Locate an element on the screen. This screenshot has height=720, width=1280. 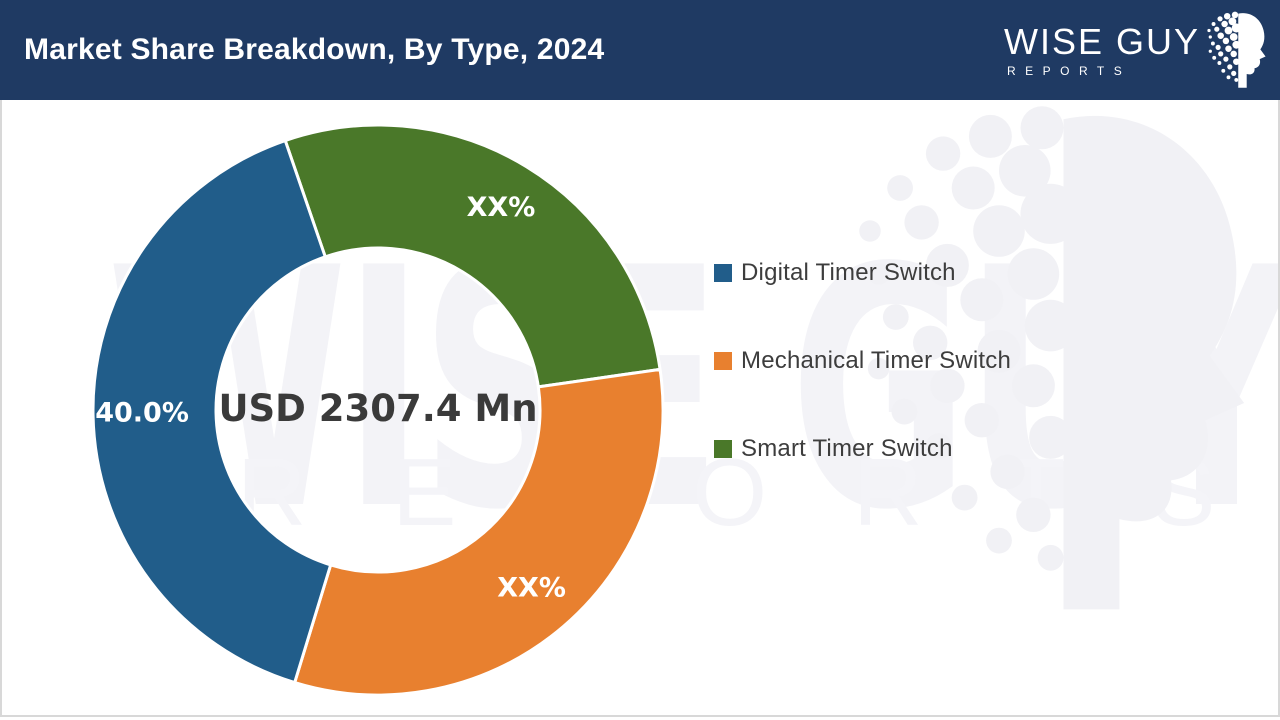
donut-center-value: USD 2307.4 Mn is located at coordinates (377, 408).